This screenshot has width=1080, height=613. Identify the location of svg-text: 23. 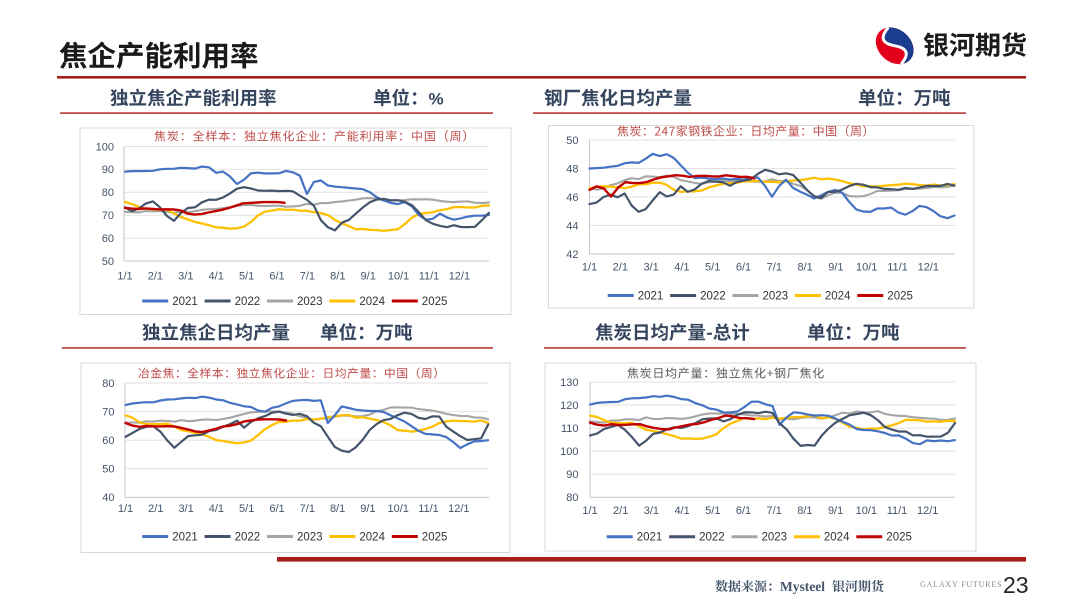
(1016, 585).